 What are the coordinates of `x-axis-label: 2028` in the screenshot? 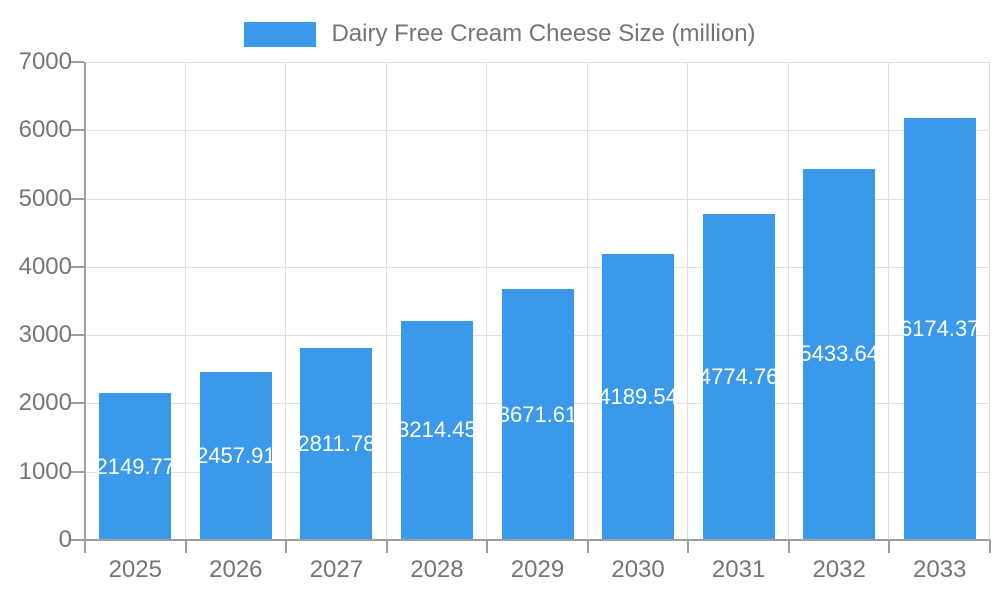 It's located at (437, 569).